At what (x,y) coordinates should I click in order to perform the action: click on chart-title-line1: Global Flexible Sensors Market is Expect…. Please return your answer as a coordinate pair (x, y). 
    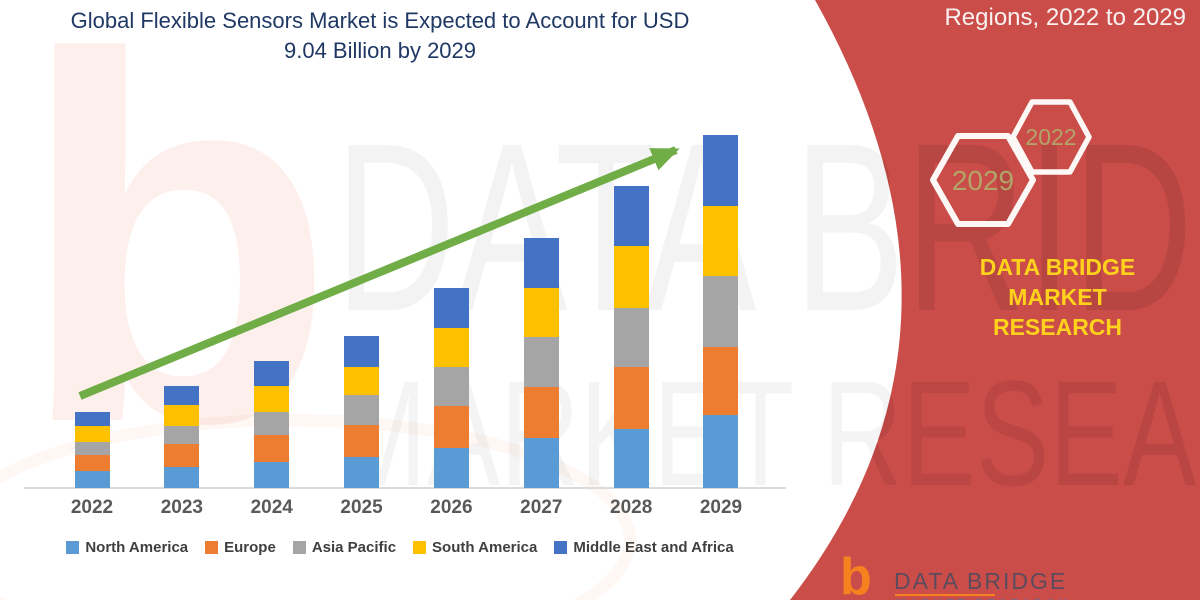
    Looking at the image, I should click on (380, 20).